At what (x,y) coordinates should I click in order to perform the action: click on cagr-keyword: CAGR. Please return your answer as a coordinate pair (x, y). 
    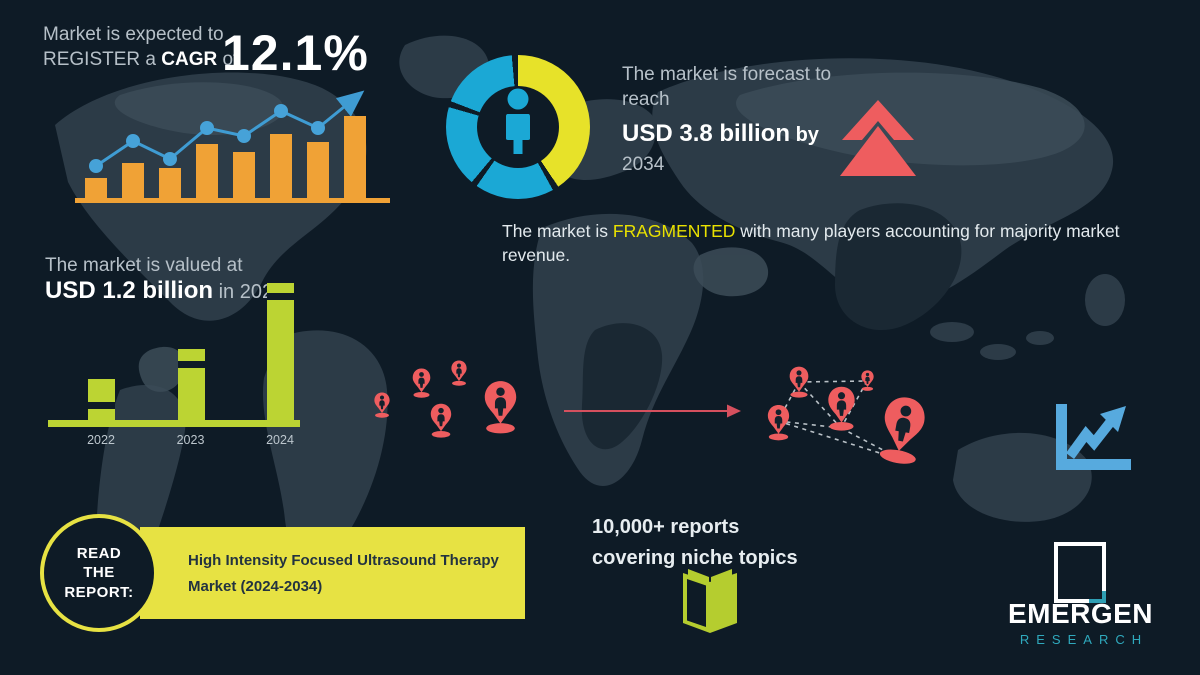
    Looking at the image, I should click on (189, 60).